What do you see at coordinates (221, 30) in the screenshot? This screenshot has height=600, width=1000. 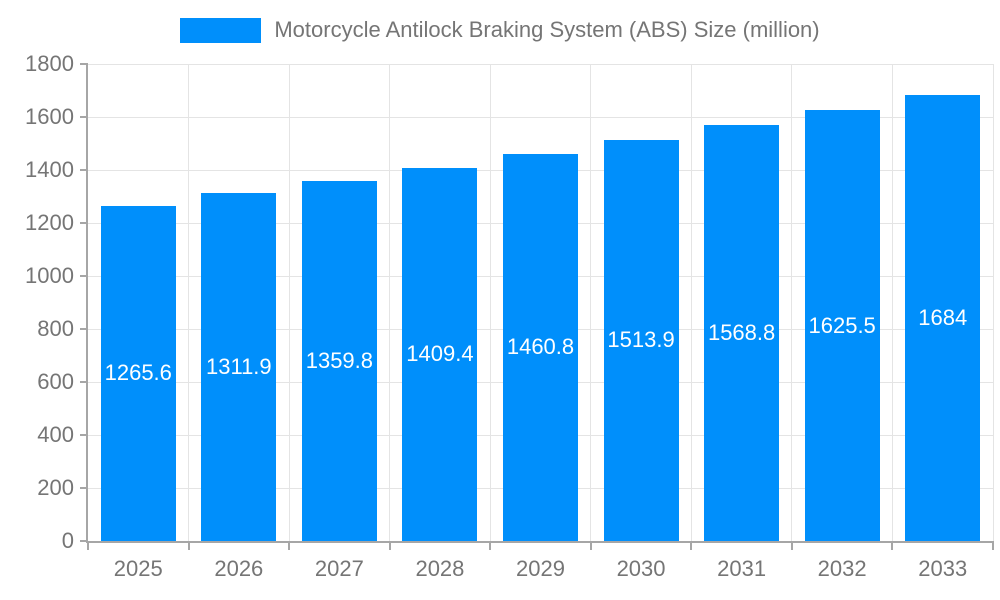 I see `legend-swatch` at bounding box center [221, 30].